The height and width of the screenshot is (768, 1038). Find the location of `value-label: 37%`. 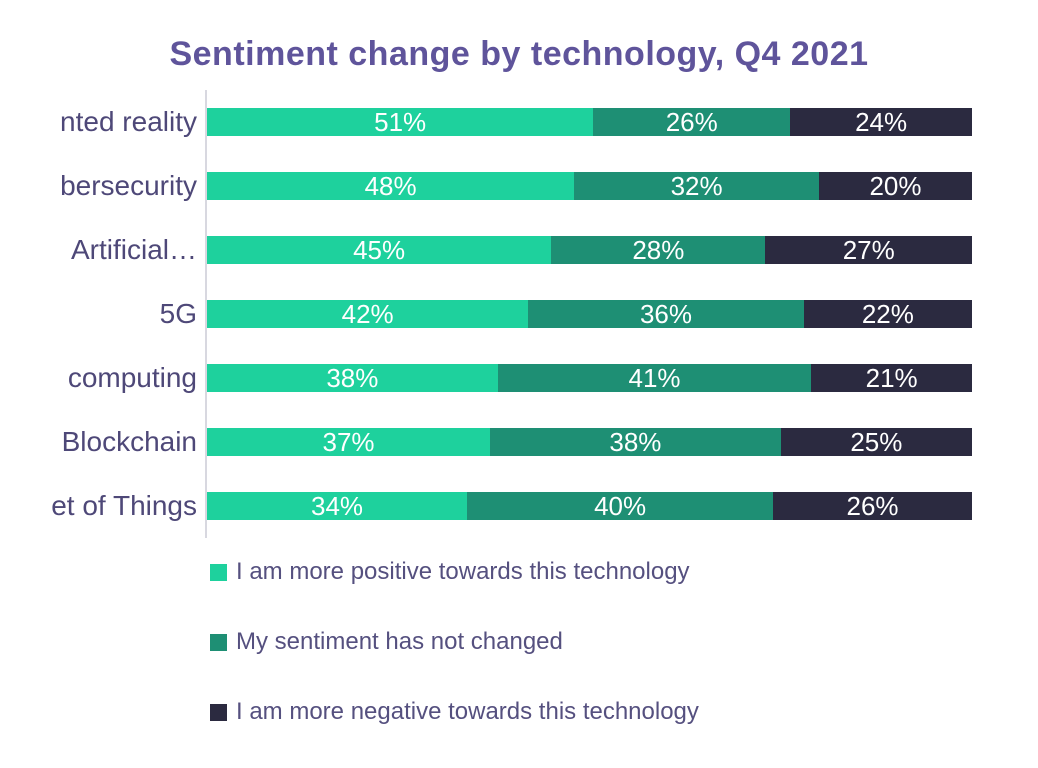

value-label: 37% is located at coordinates (348, 442).